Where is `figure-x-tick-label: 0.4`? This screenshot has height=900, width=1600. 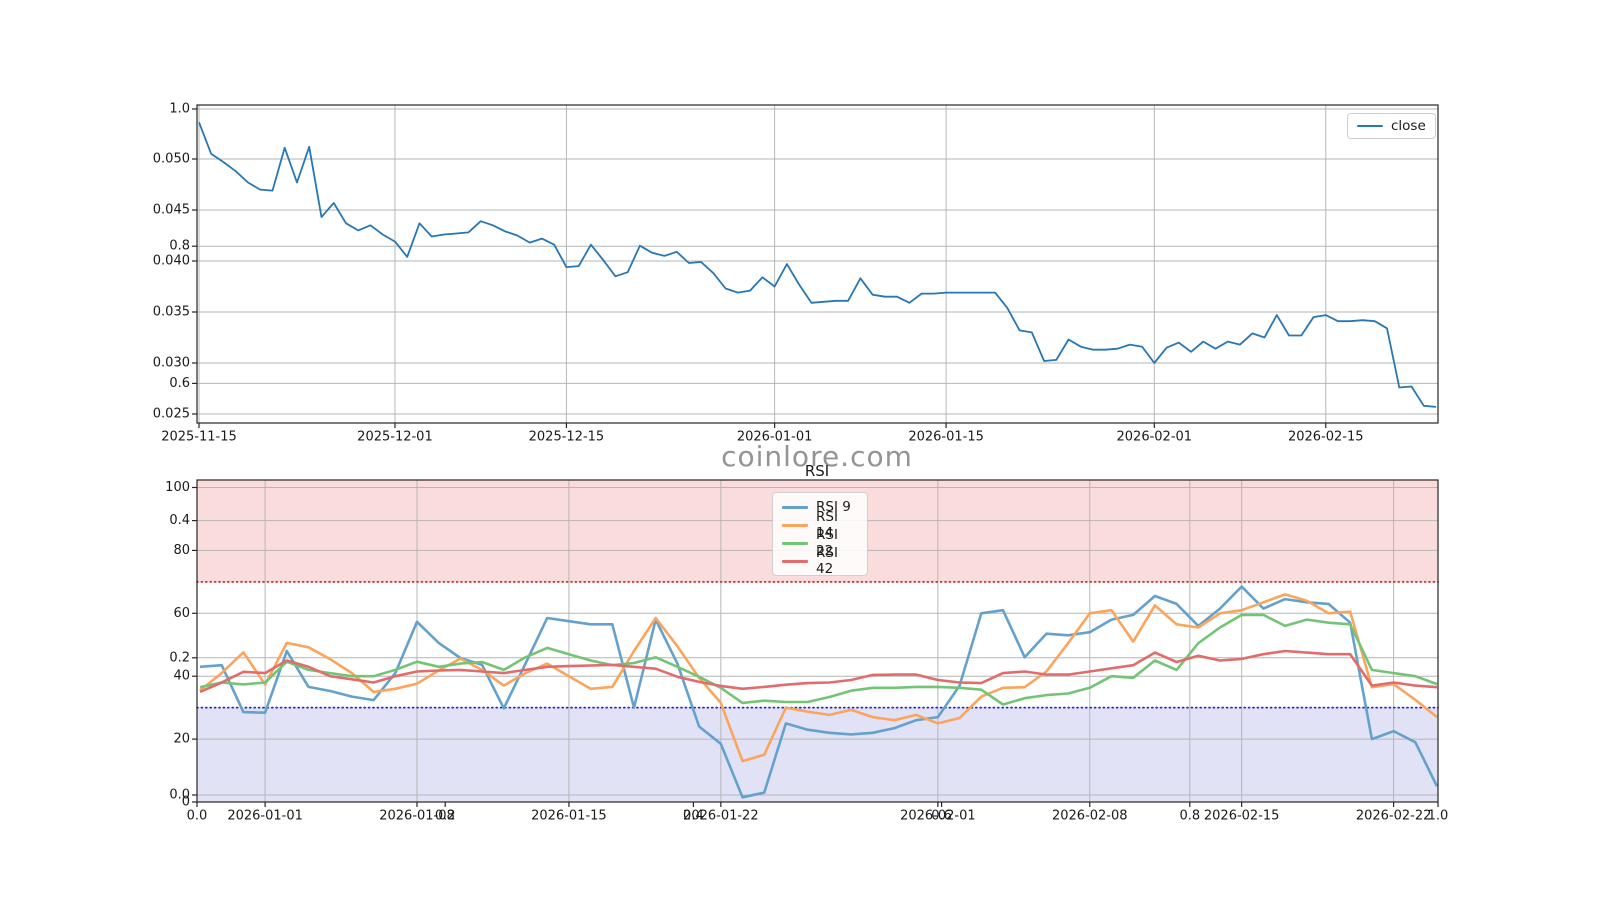
figure-x-tick-label: 0.4 is located at coordinates (693, 816).